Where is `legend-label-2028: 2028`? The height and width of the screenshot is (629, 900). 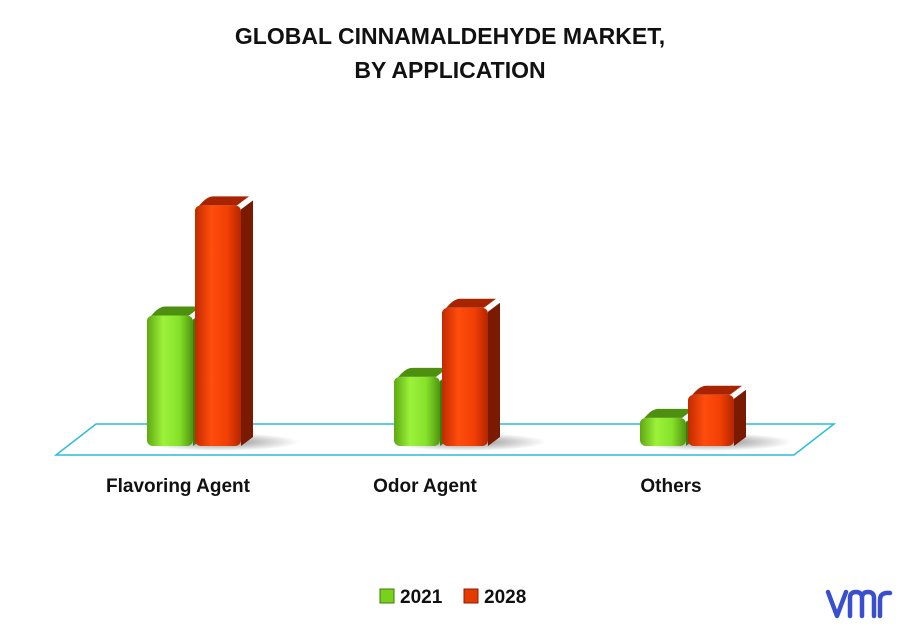
legend-label-2028: 2028 is located at coordinates (505, 597).